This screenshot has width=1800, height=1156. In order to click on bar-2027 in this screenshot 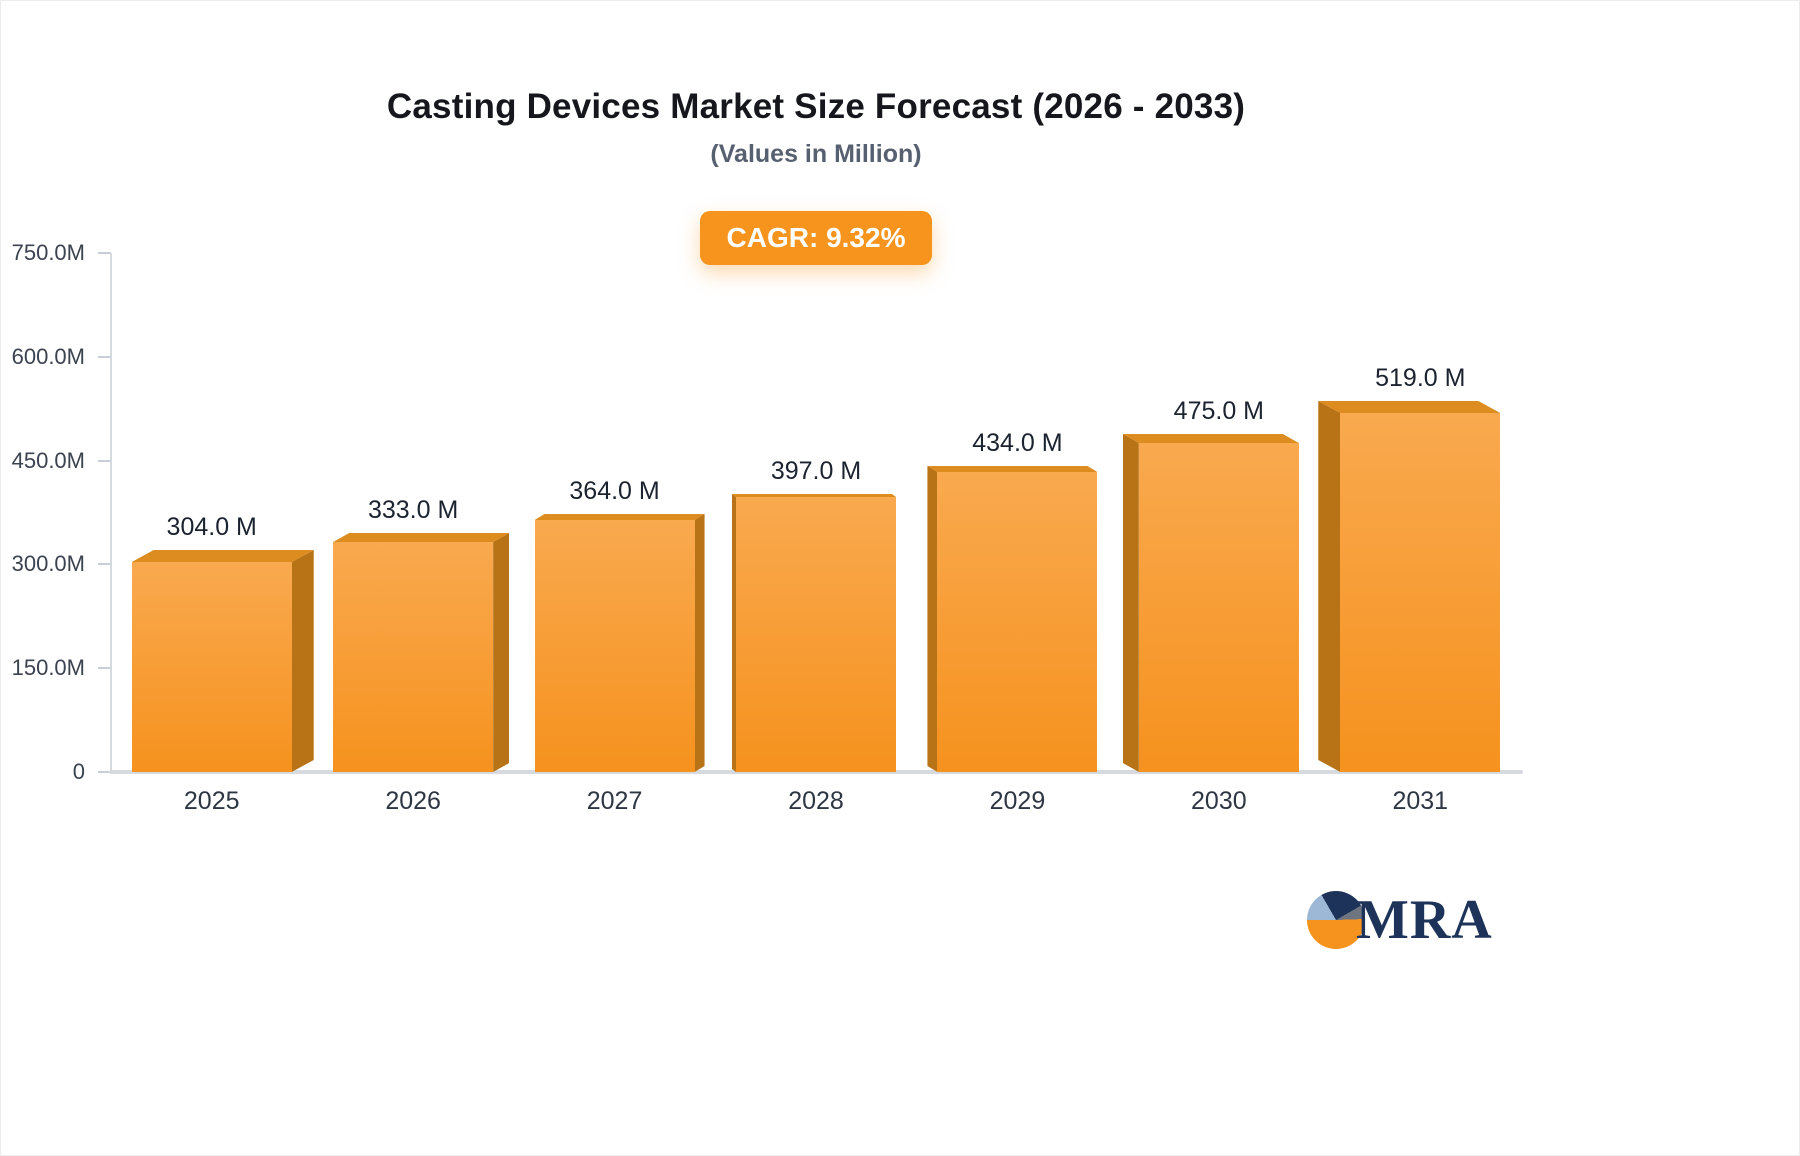, I will do `click(619, 643)`.